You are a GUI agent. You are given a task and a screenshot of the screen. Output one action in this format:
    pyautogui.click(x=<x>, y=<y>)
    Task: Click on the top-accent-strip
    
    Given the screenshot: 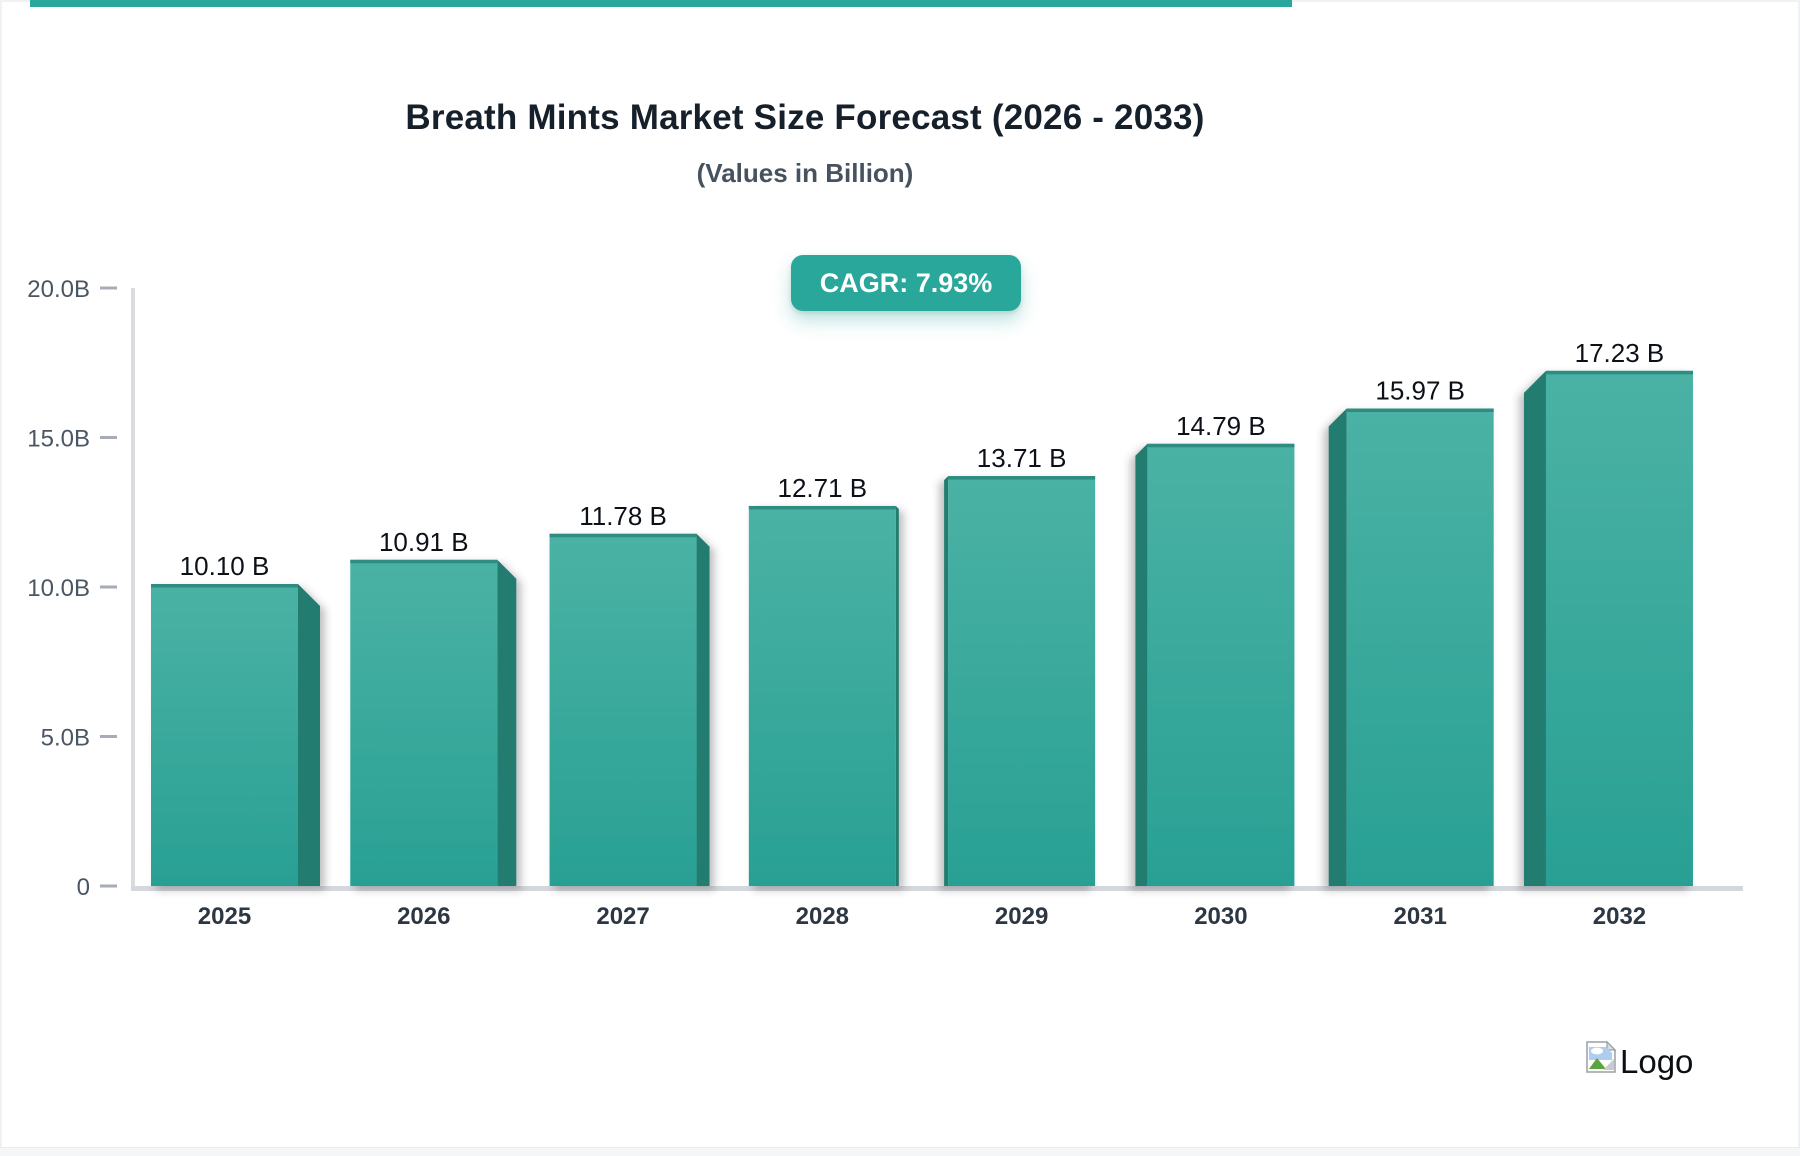 What is the action you would take?
    pyautogui.click(x=661, y=3)
    